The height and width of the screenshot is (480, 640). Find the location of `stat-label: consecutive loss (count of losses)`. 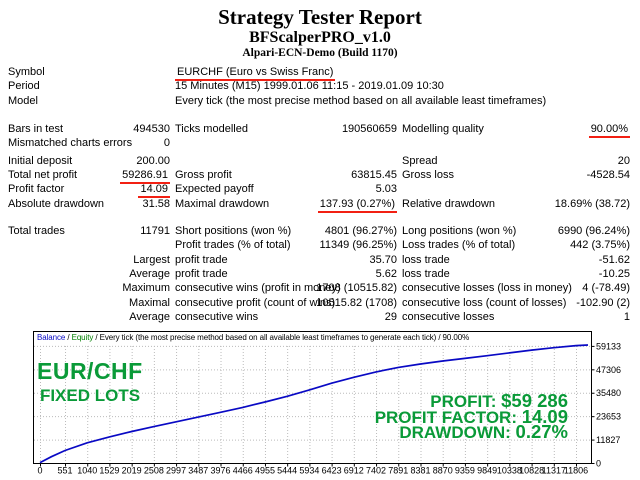

stat-label: consecutive loss (count of losses) is located at coordinates (484, 302).